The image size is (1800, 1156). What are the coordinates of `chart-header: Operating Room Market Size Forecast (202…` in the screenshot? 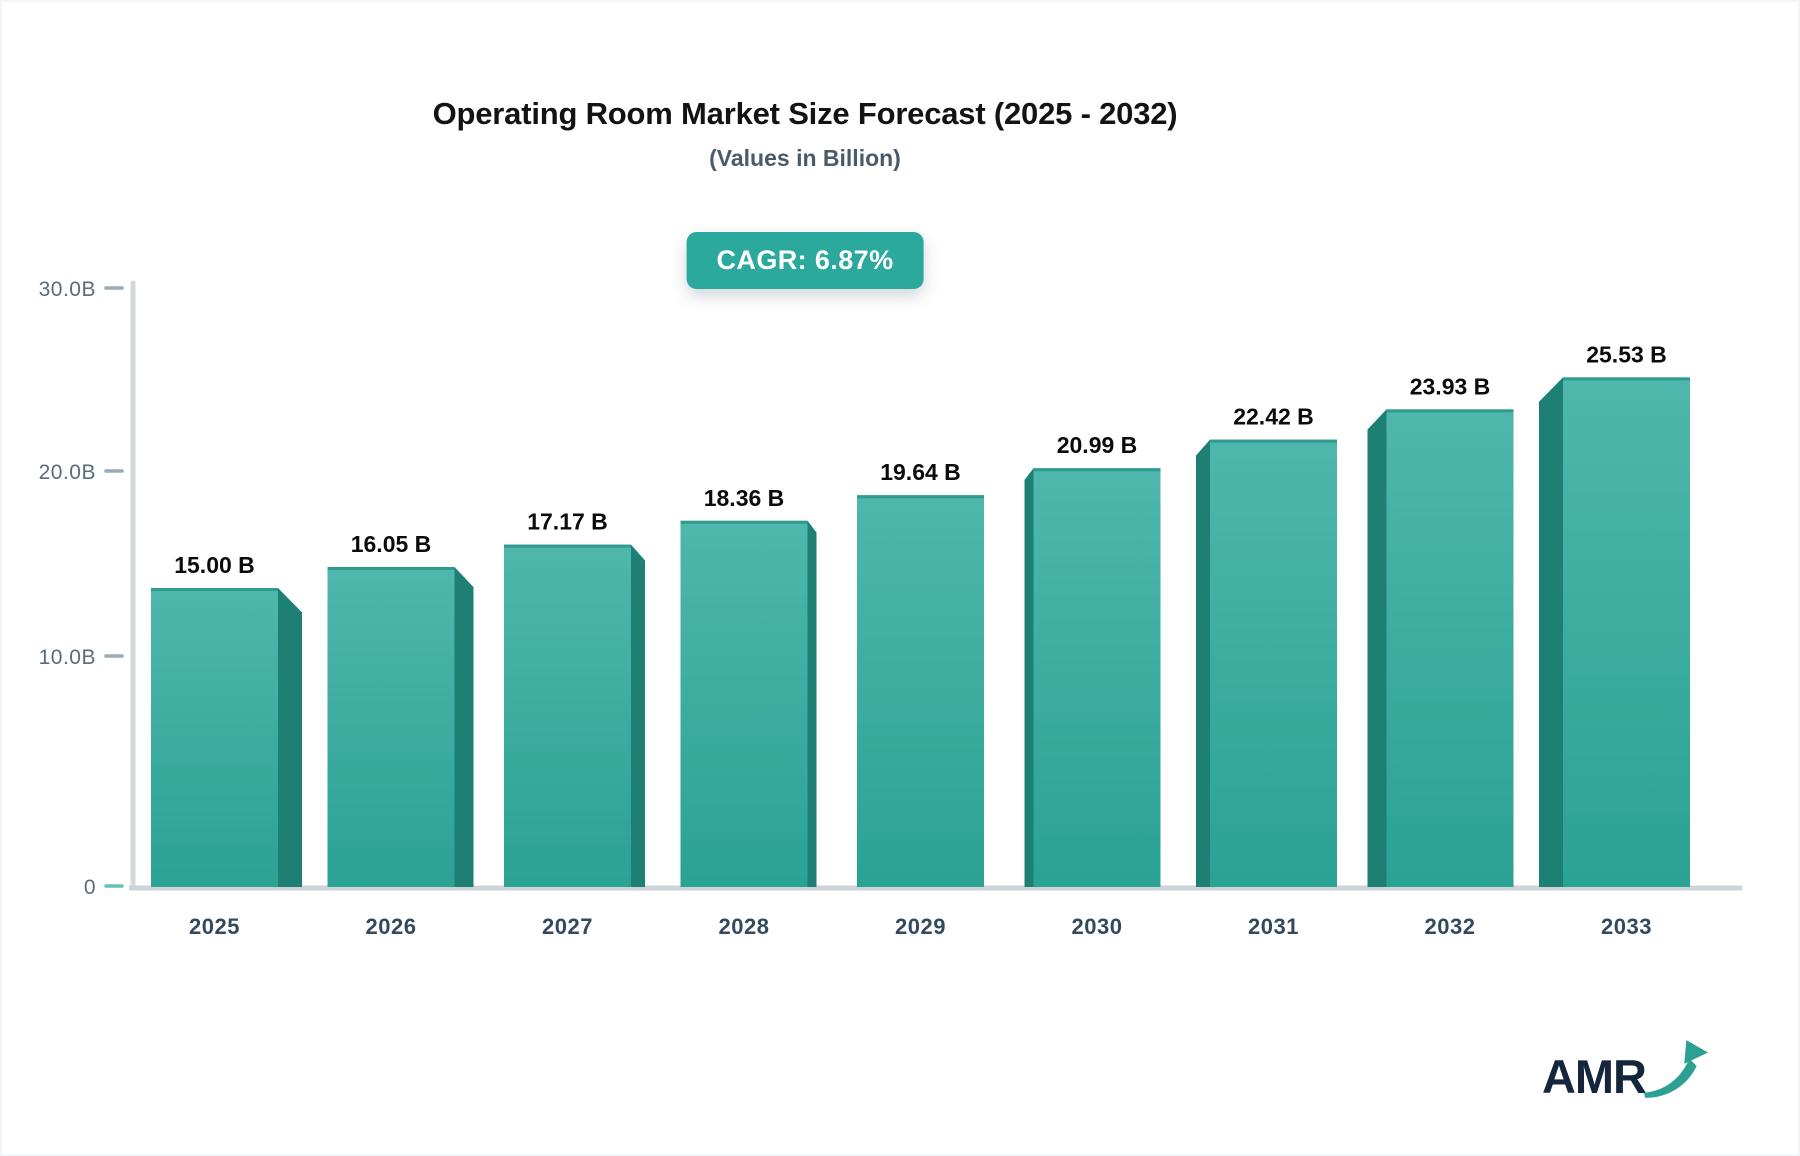 It's located at (805, 192).